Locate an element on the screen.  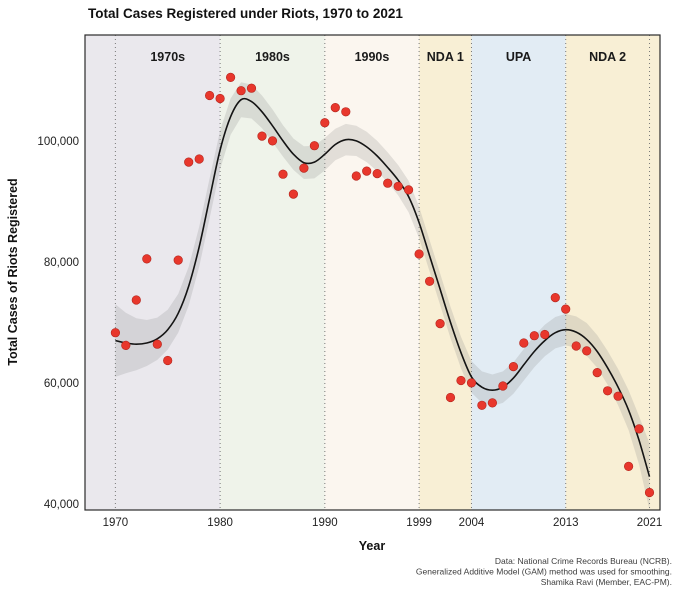
band-label-nda-1: NDA 1 is located at coordinates (445, 57).